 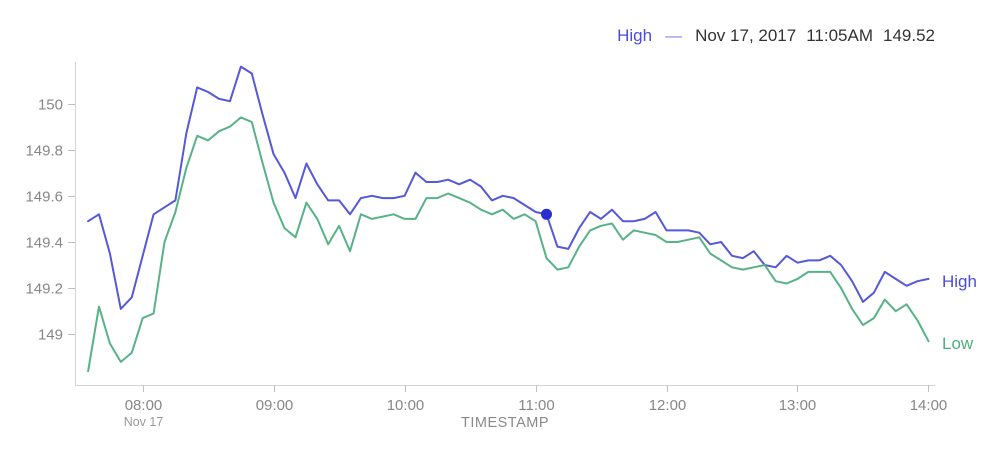 What do you see at coordinates (144, 422) in the screenshot?
I see `x-tick-sublabel-date: Nov 17` at bounding box center [144, 422].